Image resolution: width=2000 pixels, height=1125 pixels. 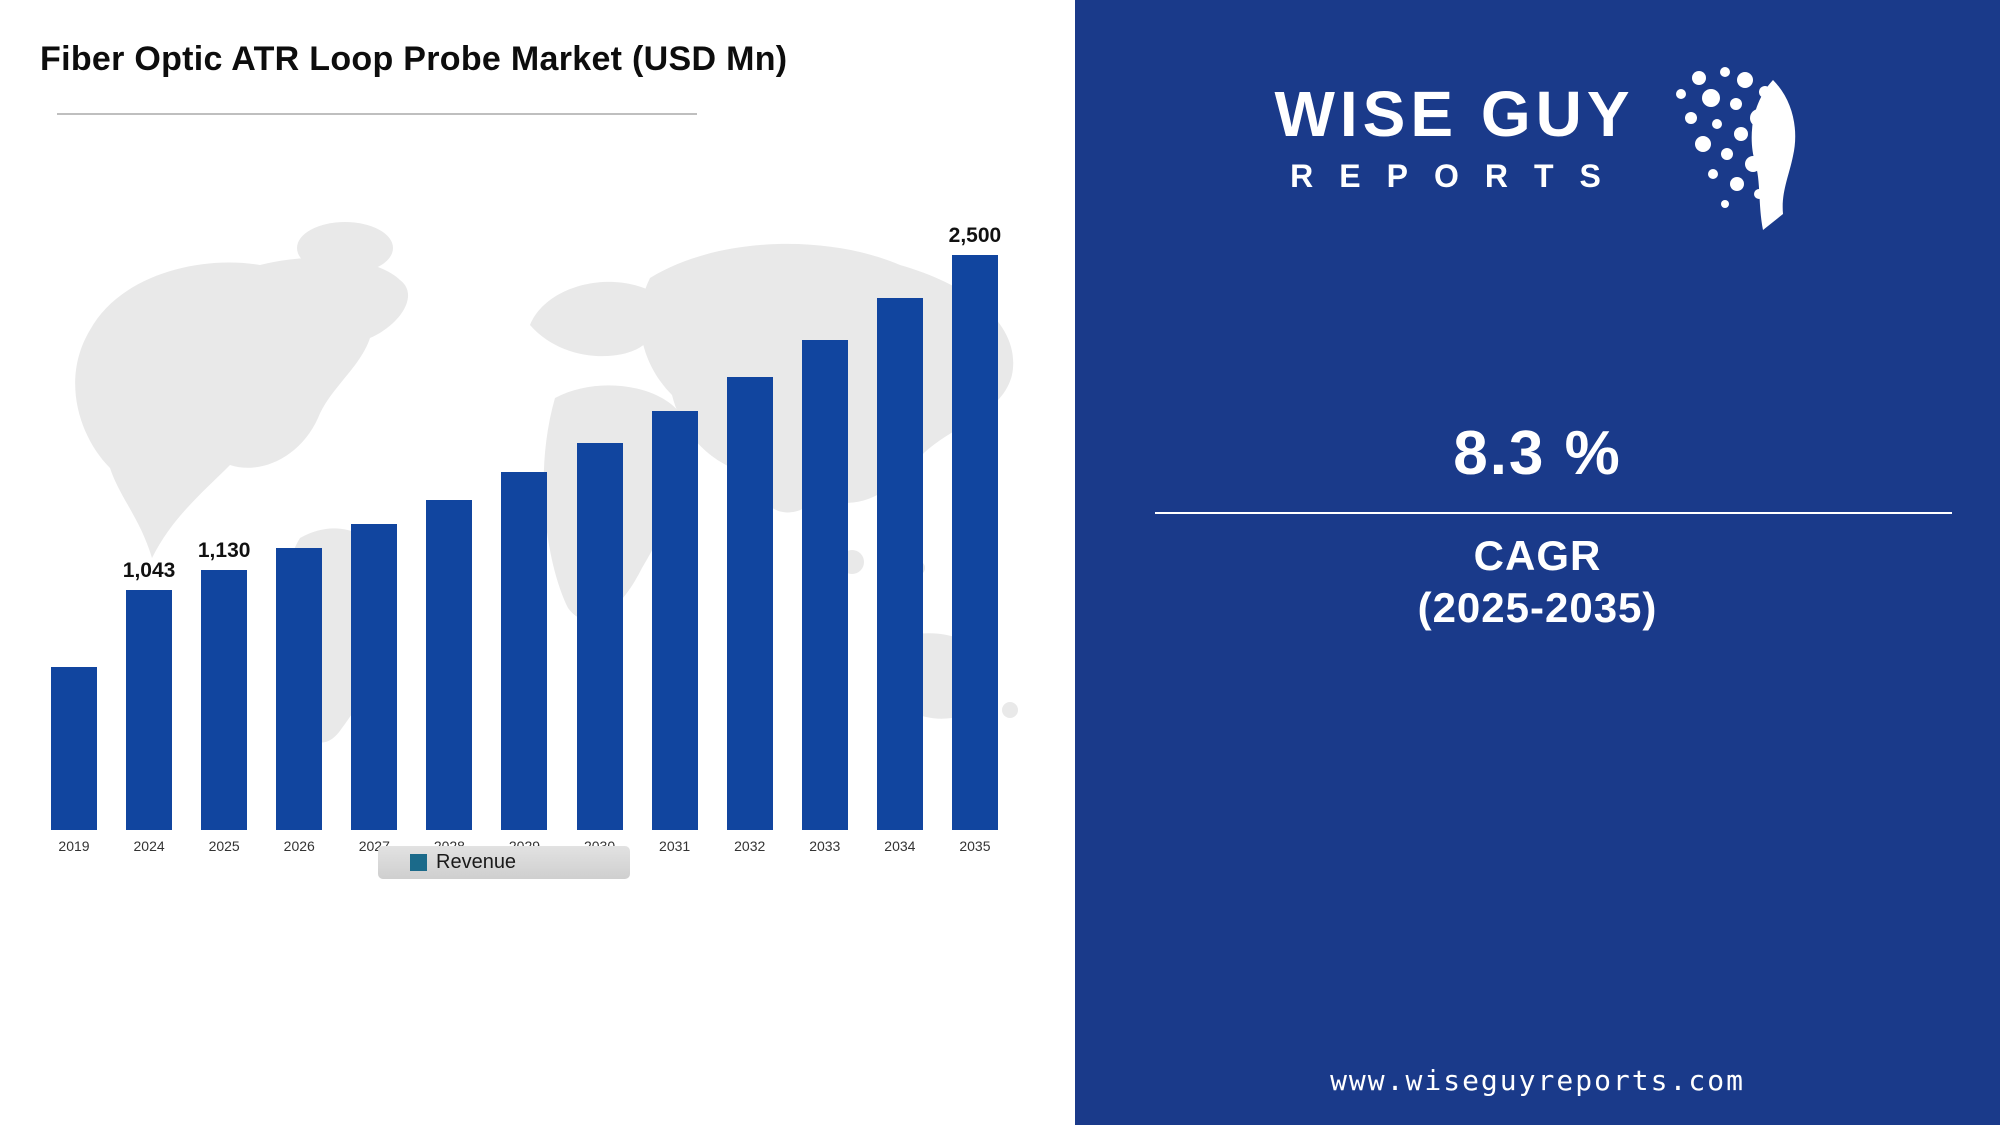 What do you see at coordinates (750, 846) in the screenshot?
I see `x-axis-tick: 2032` at bounding box center [750, 846].